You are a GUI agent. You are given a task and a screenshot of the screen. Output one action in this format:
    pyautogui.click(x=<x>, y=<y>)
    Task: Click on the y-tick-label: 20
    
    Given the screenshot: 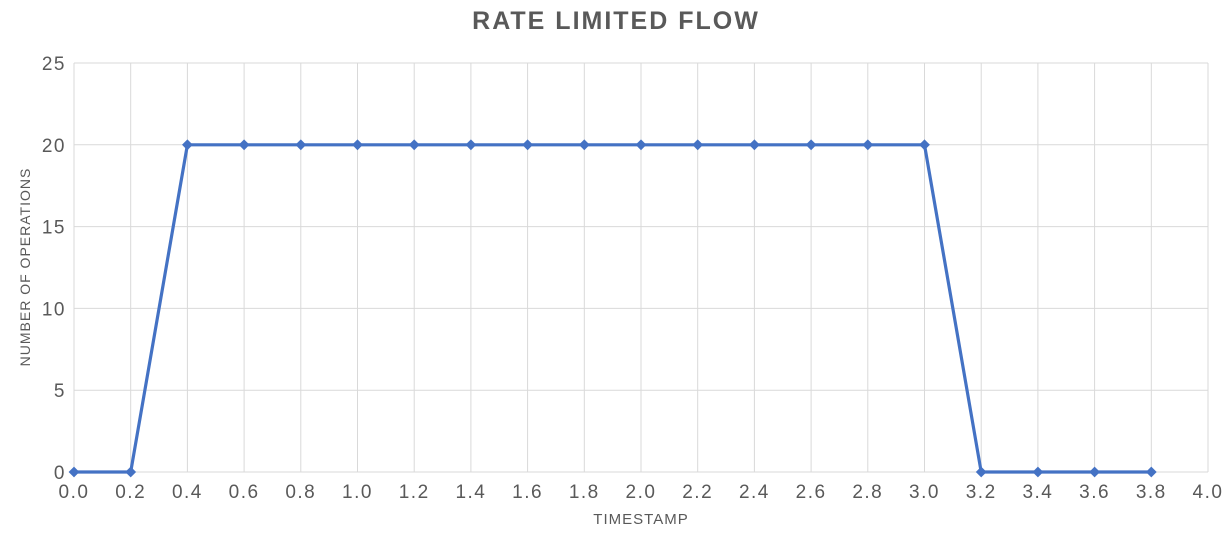 What is the action you would take?
    pyautogui.click(x=54, y=146)
    